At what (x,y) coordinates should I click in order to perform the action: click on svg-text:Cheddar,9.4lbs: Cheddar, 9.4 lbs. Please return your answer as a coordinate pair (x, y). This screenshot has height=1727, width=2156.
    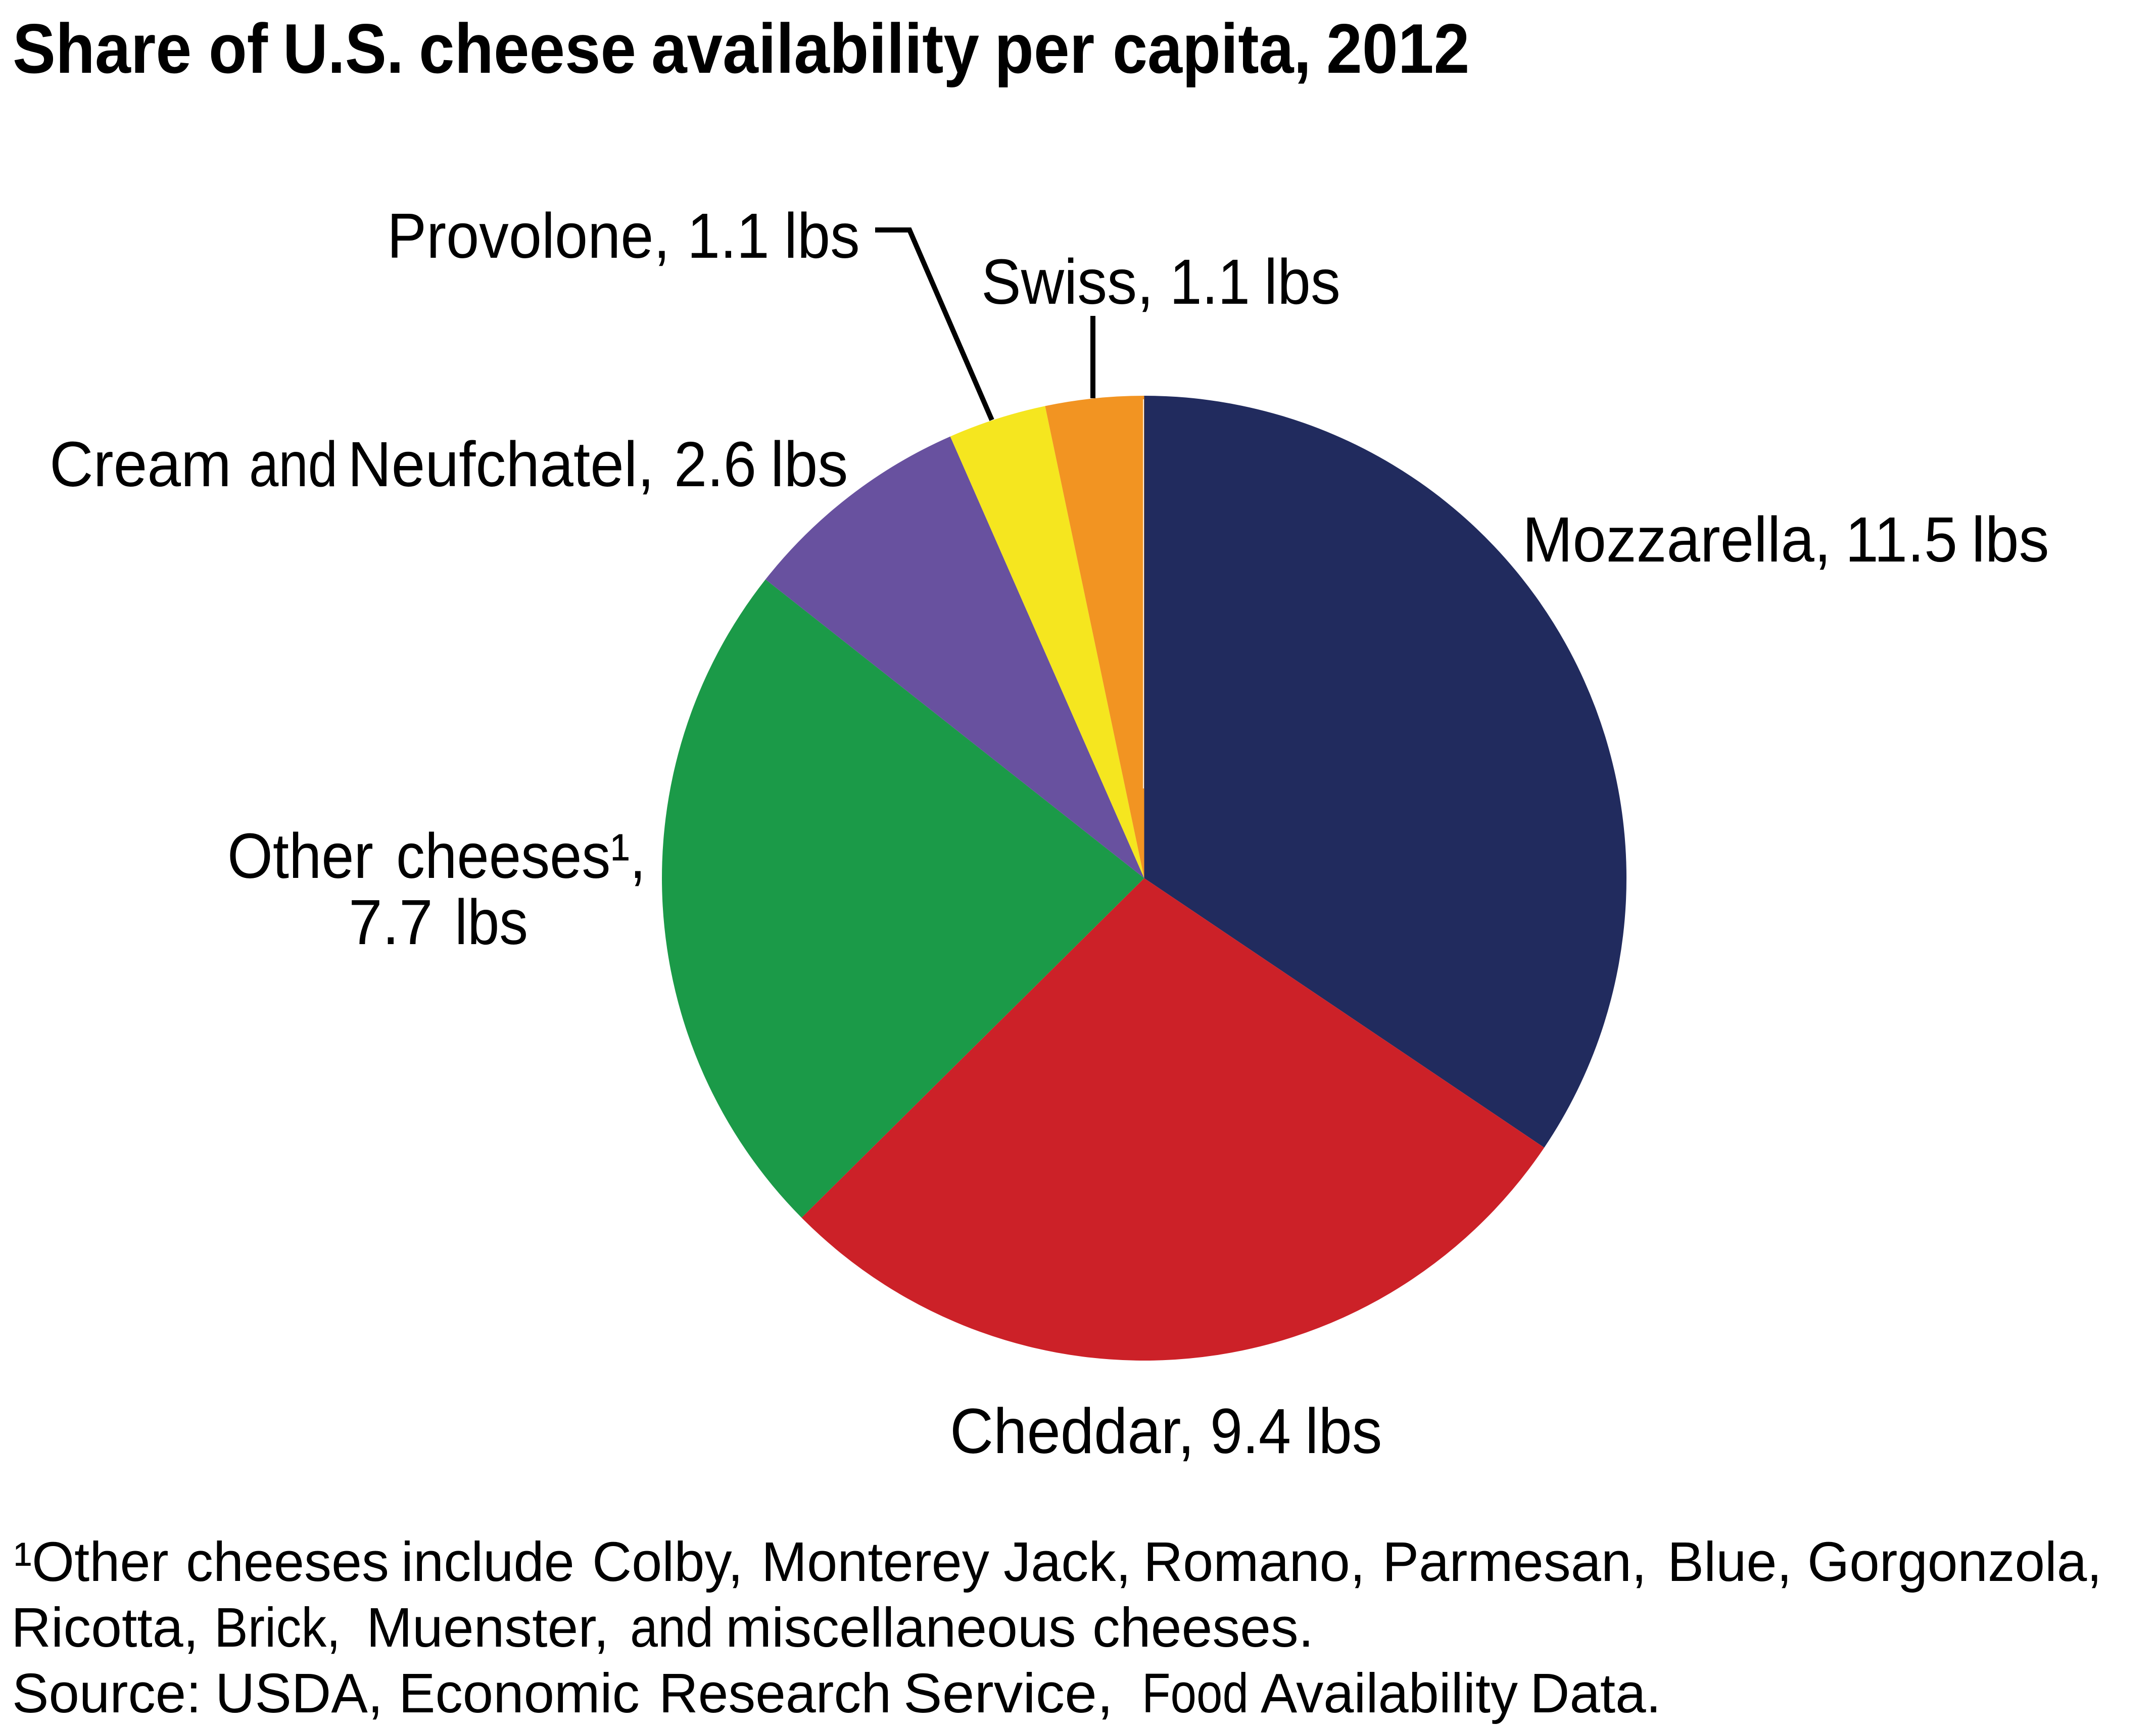
    Looking at the image, I should click on (1166, 1431).